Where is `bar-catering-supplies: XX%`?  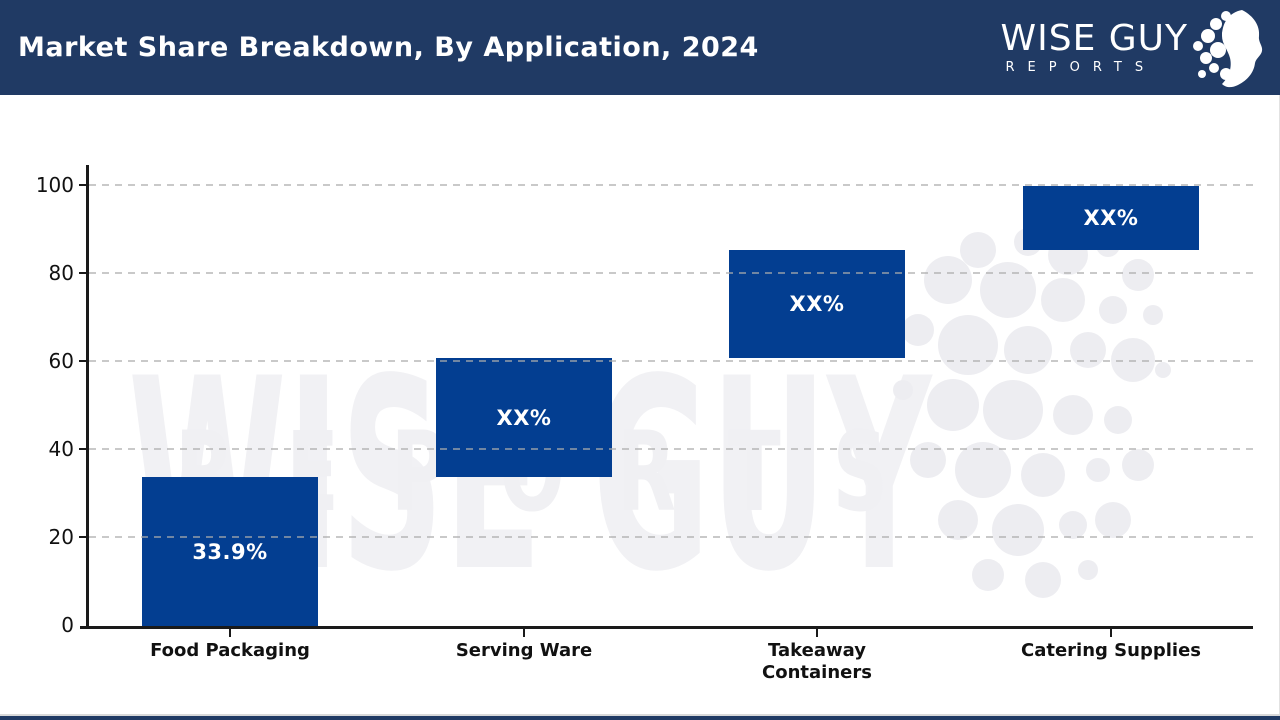 bar-catering-supplies: XX% is located at coordinates (1111, 218).